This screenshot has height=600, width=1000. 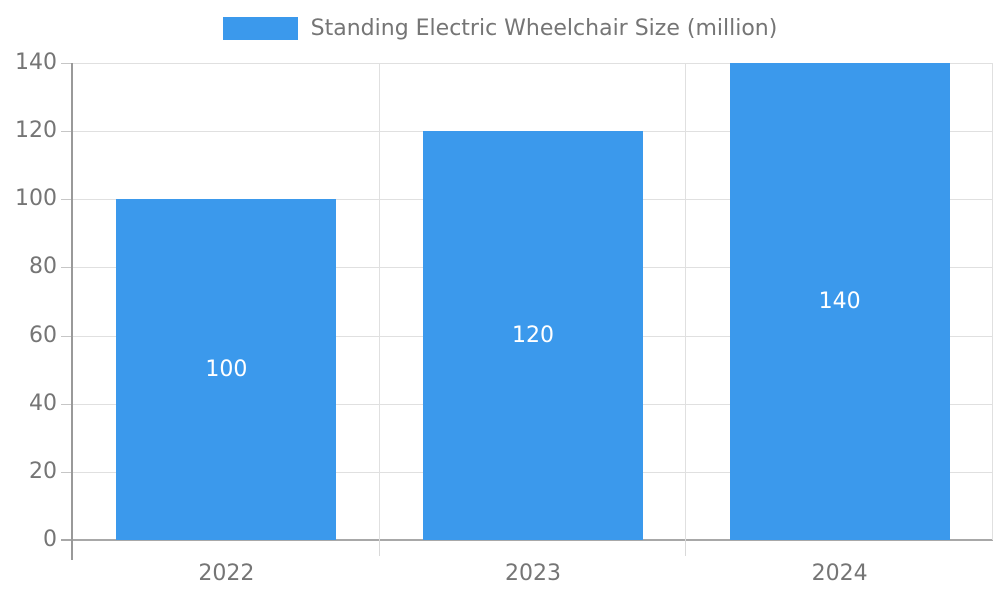 What do you see at coordinates (226, 573) in the screenshot?
I see `x-axis-tick-label: 2022` at bounding box center [226, 573].